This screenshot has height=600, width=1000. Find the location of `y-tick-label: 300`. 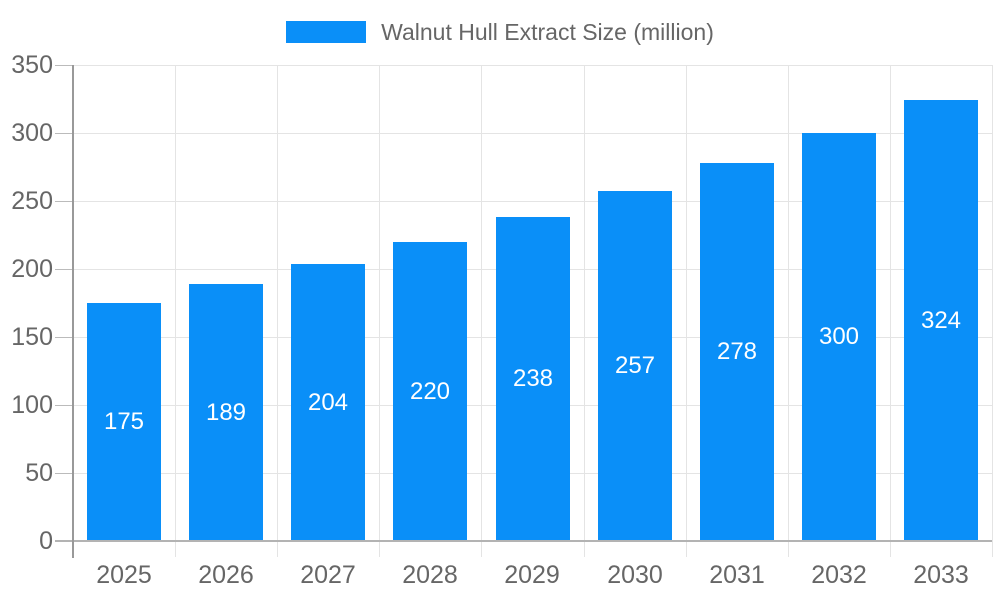

y-tick-label: 300 is located at coordinates (32, 133).